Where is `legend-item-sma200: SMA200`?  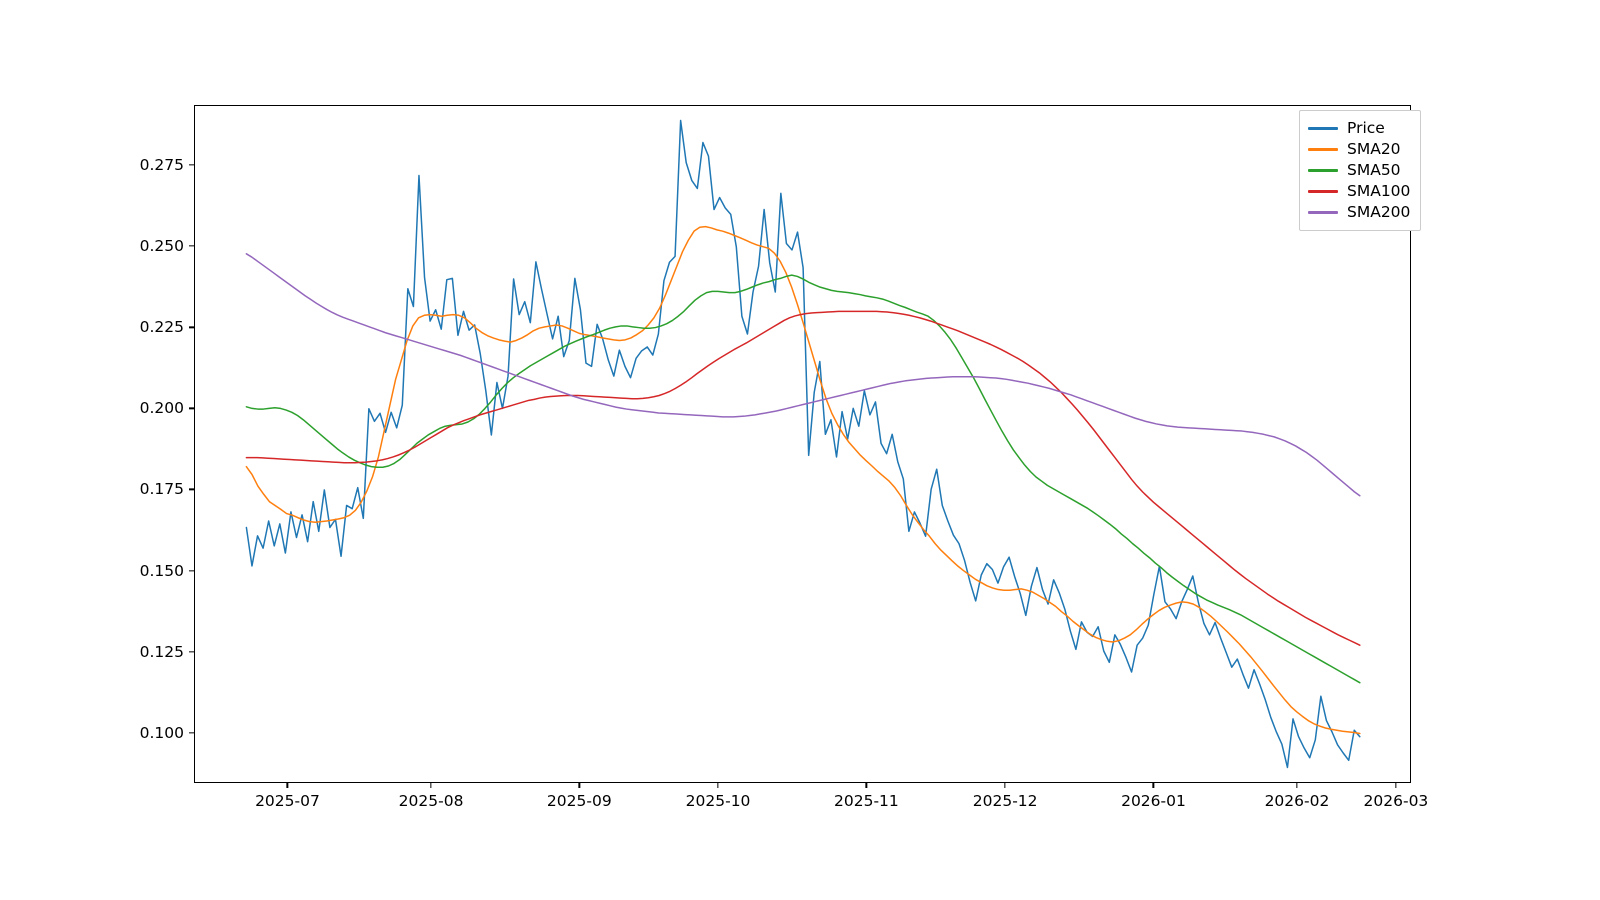
legend-item-sma200: SMA200 is located at coordinates (1359, 212).